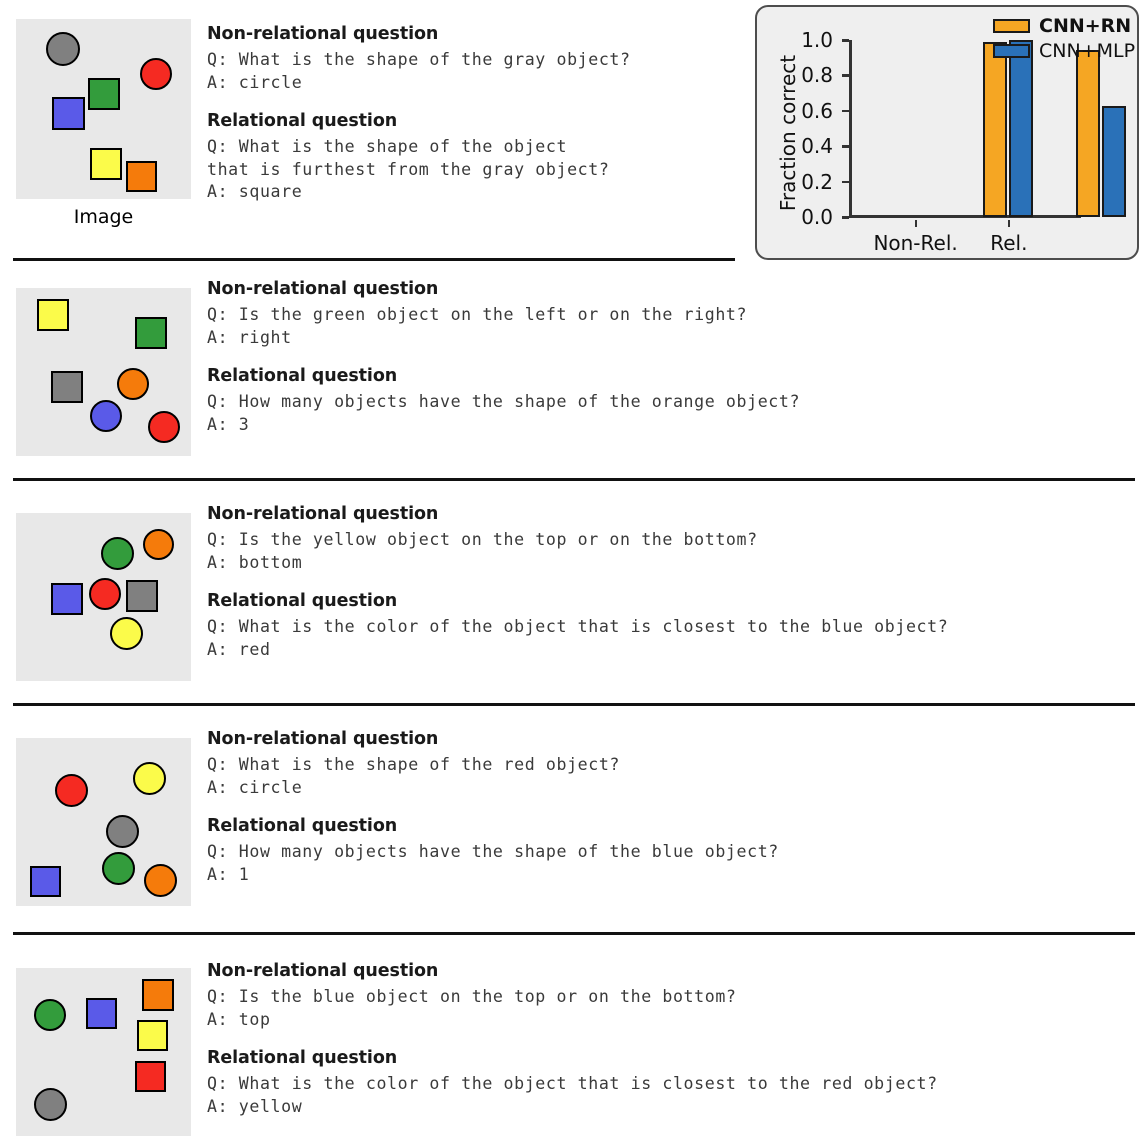 The image size is (1144, 1146). Describe the element at coordinates (817, 181) in the screenshot. I see `chart-y-tick-label: 0.2` at that location.